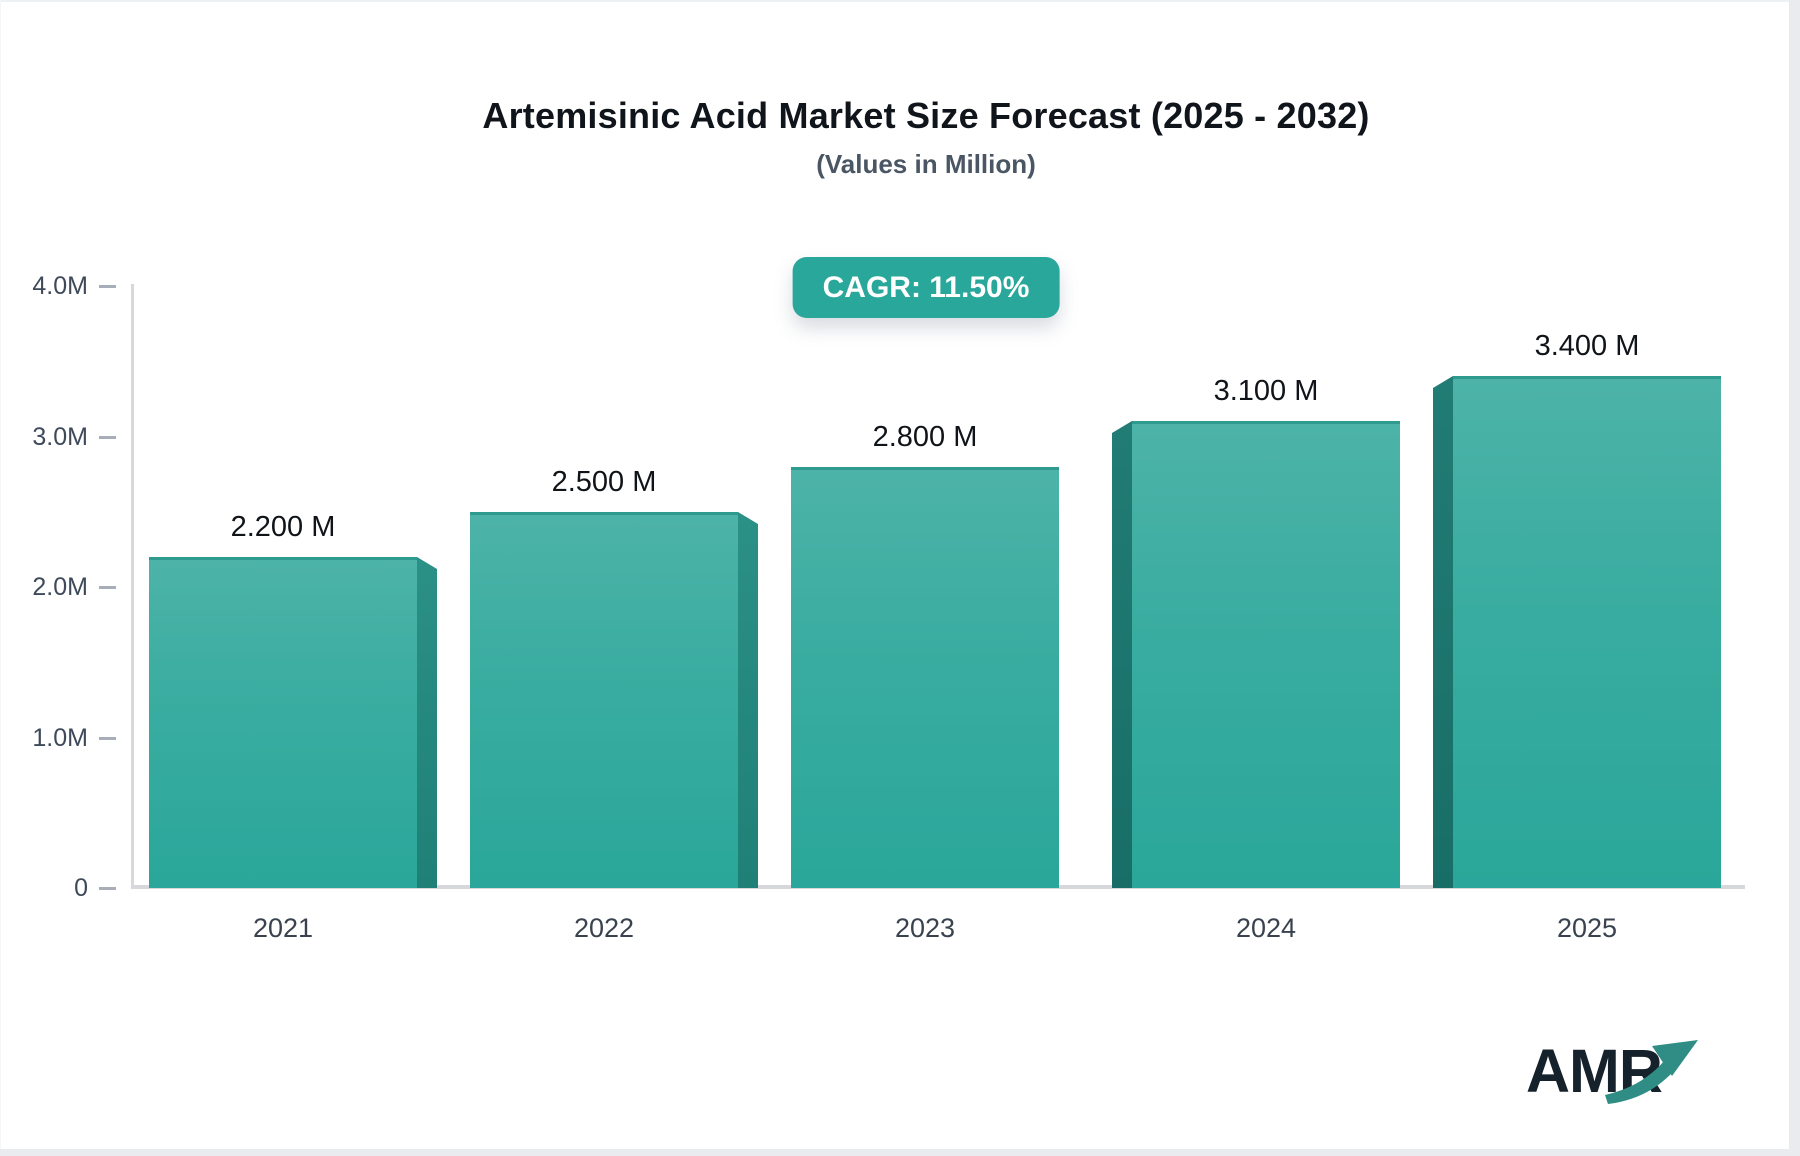  What do you see at coordinates (925, 437) in the screenshot?
I see `bar-value-label: 2.800 M` at bounding box center [925, 437].